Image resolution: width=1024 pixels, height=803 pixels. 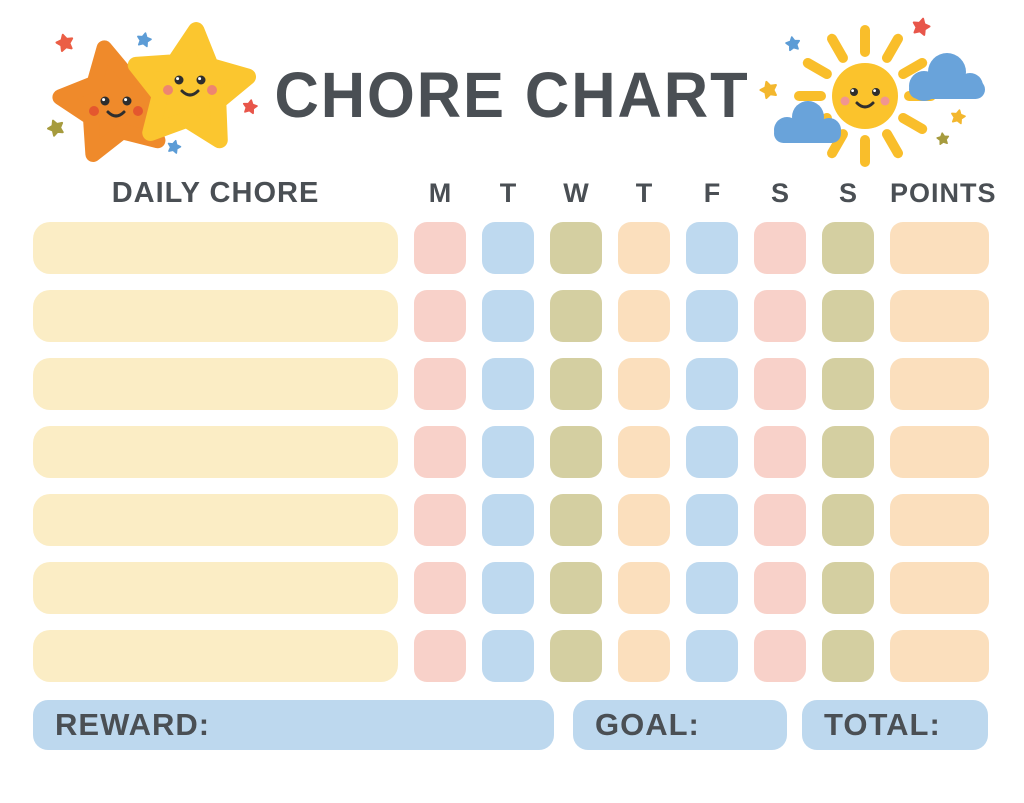 I want to click on day-header-thu: T, so click(x=644, y=192).